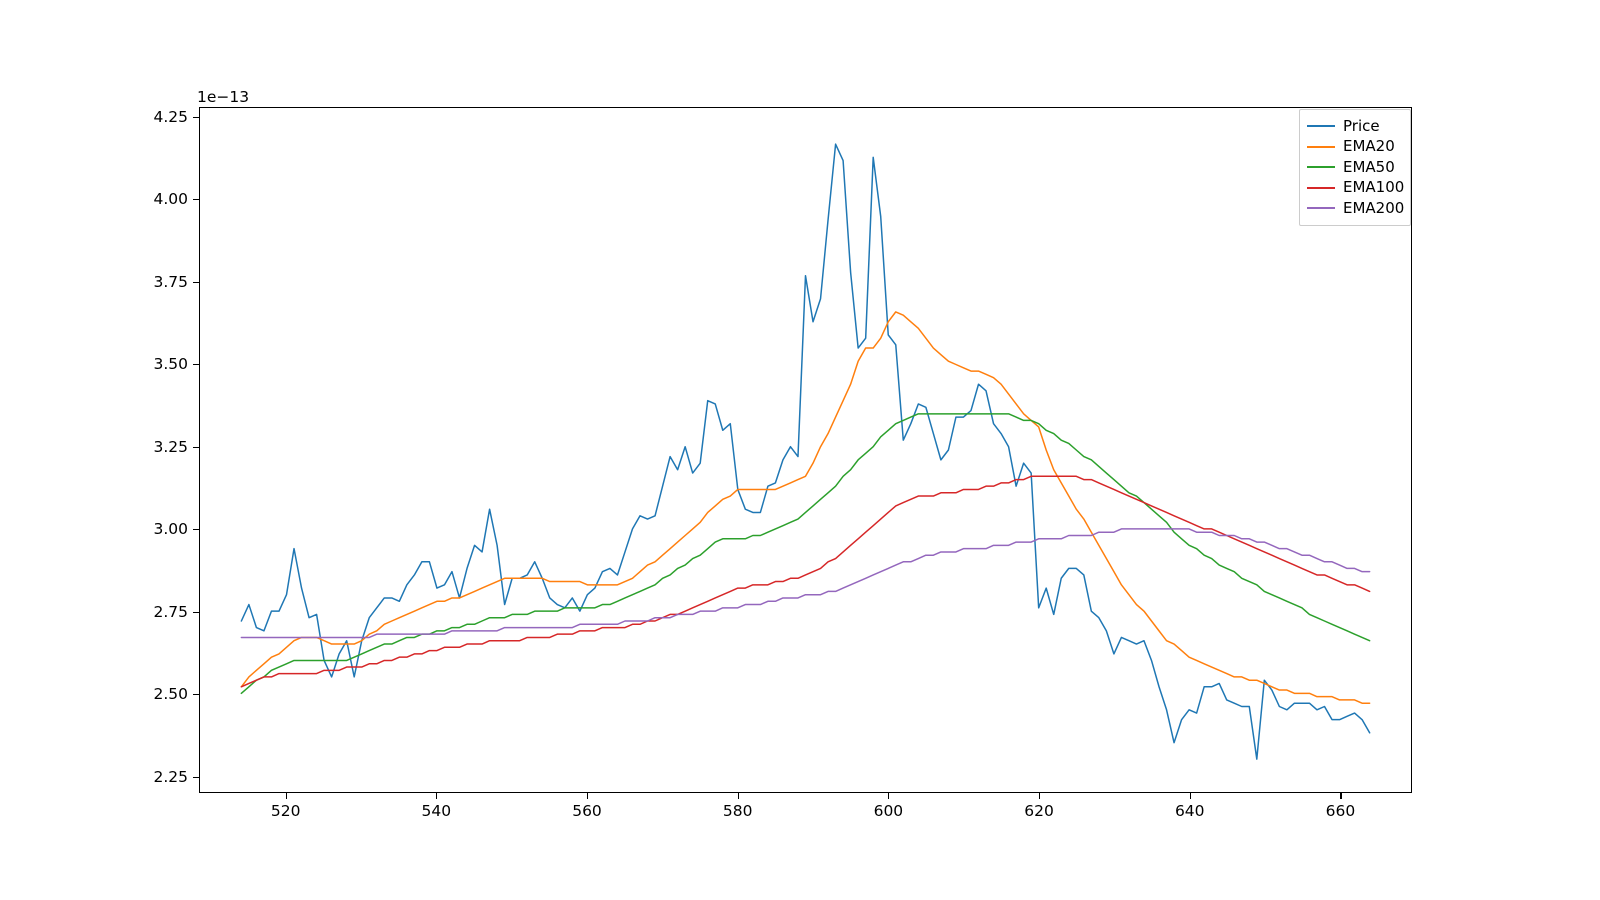 This screenshot has height=900, width=1600. I want to click on legend-item-price: Price, so click(1355, 126).